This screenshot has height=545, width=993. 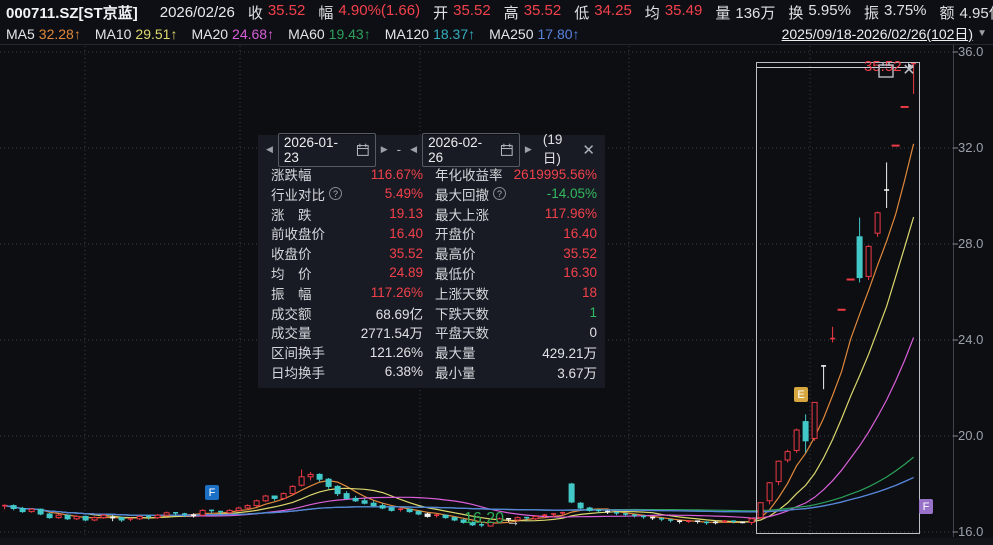 What do you see at coordinates (455, 149) in the screenshot?
I see `end-date-value: 2026-02-26` at bounding box center [455, 149].